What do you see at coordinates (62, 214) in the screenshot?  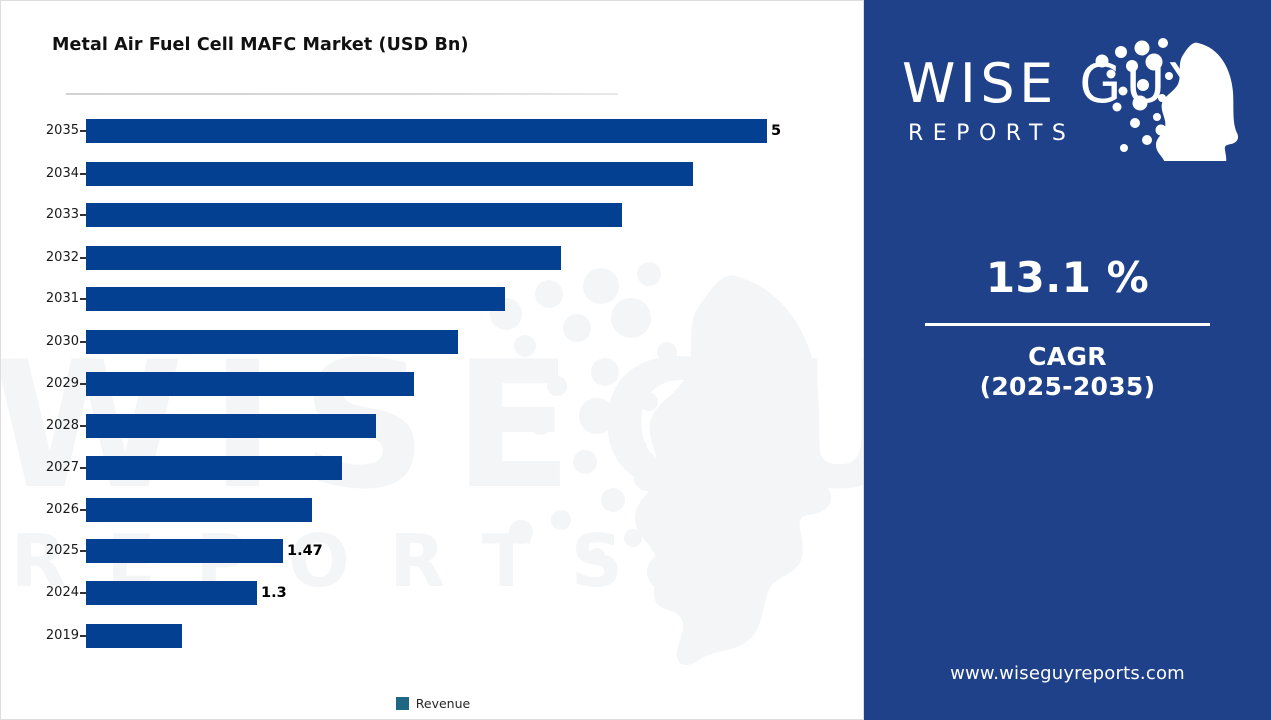 I see `y-tick-label: 2033` at bounding box center [62, 214].